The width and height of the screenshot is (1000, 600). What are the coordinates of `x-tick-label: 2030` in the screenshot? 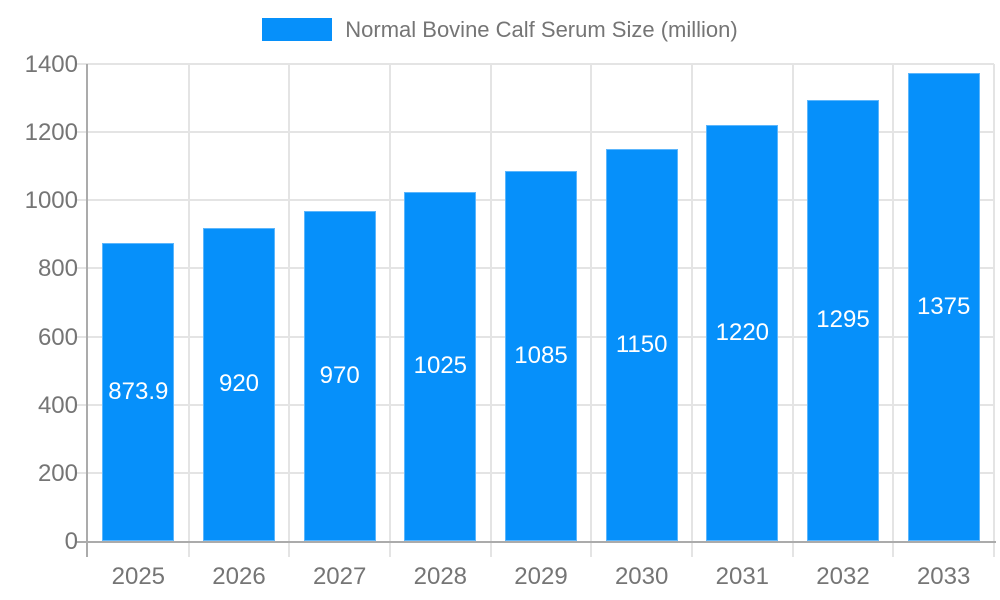 It's located at (641, 576).